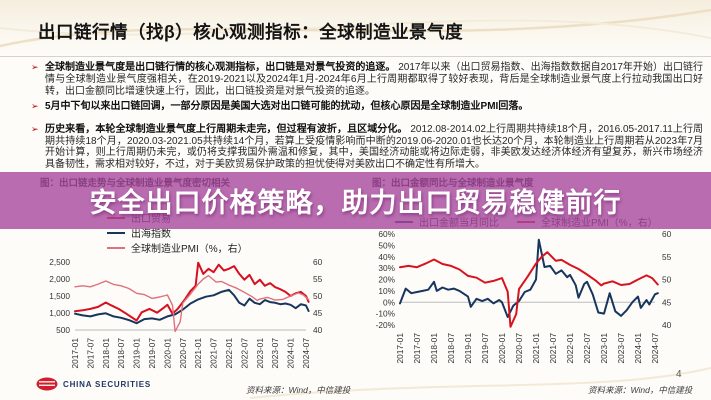 The width and height of the screenshot is (711, 400). Describe the element at coordinates (47, 384) in the screenshot. I see `china-securities-logo-icon` at that location.